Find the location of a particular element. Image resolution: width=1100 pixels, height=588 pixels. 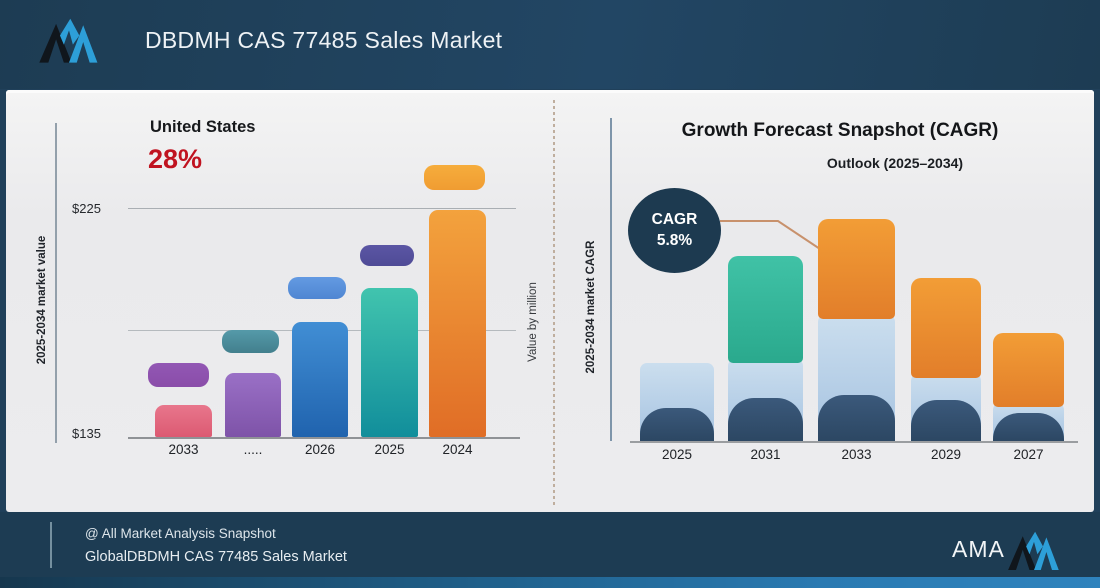

x-axis-label-2027: 2027 is located at coordinates (1028, 454).